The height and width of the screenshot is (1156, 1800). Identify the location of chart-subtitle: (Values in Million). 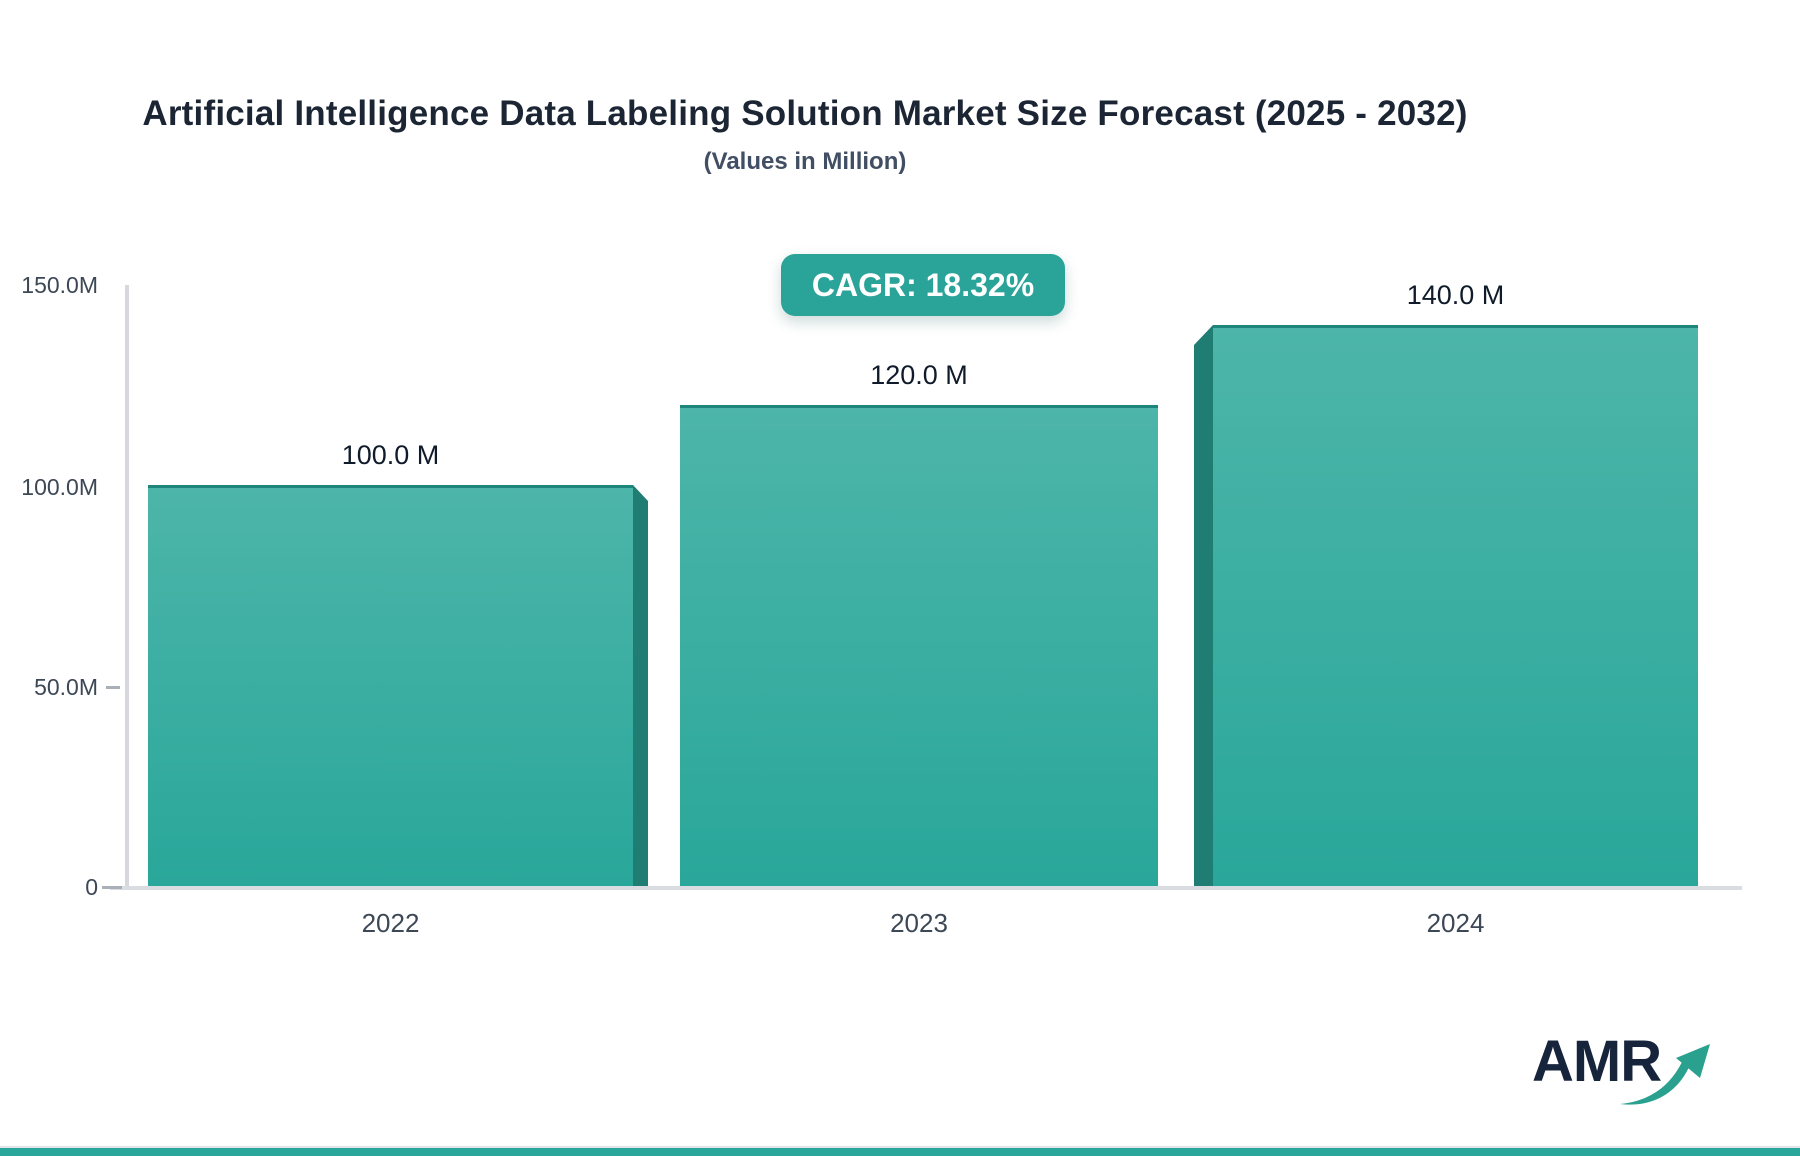
(805, 161).